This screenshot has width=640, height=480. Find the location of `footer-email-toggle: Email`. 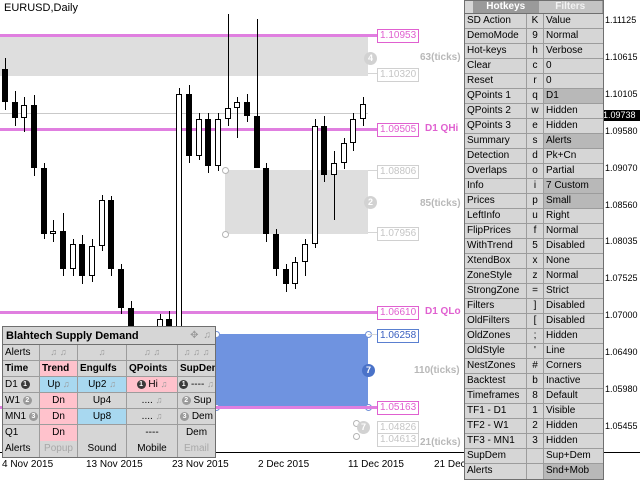

footer-email-toggle: Email is located at coordinates (196, 449).